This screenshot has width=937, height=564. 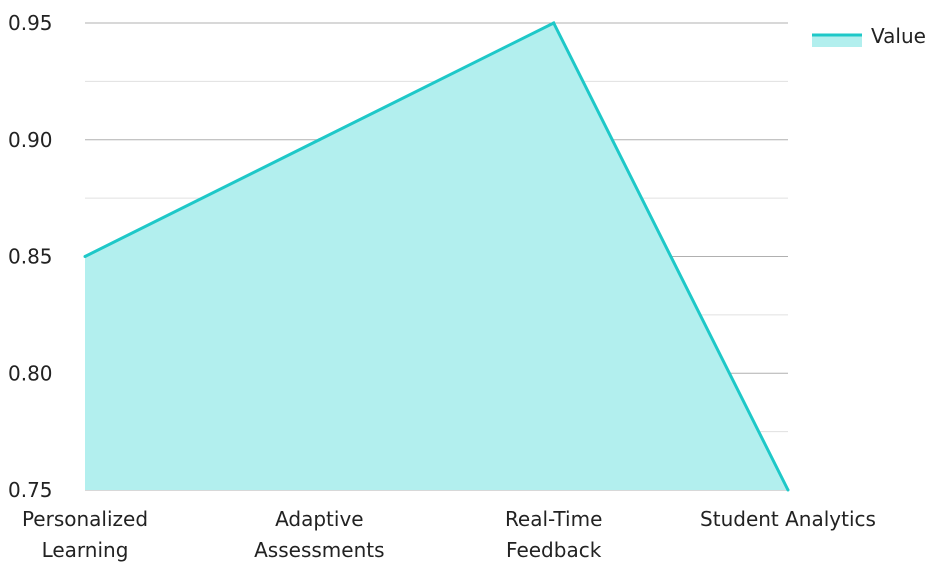 I want to click on y-tick-label: 0.85, so click(x=30, y=257).